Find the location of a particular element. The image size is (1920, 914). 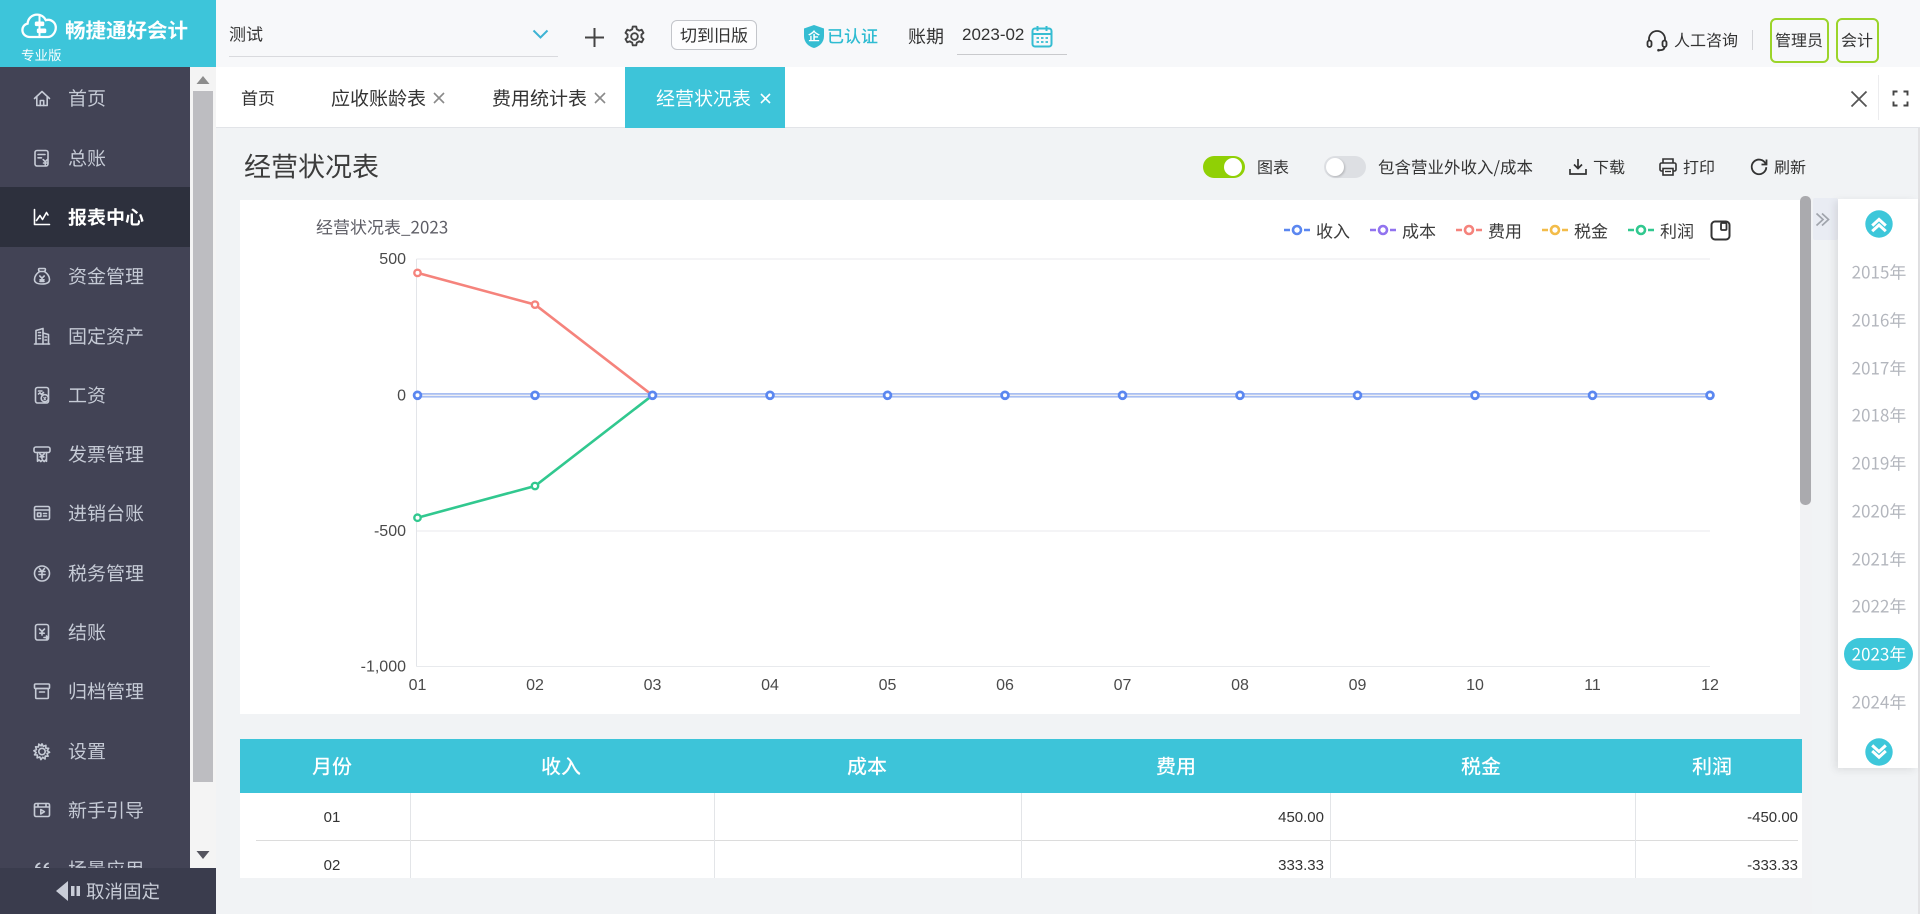

svg-text: 06 is located at coordinates (1005, 685).